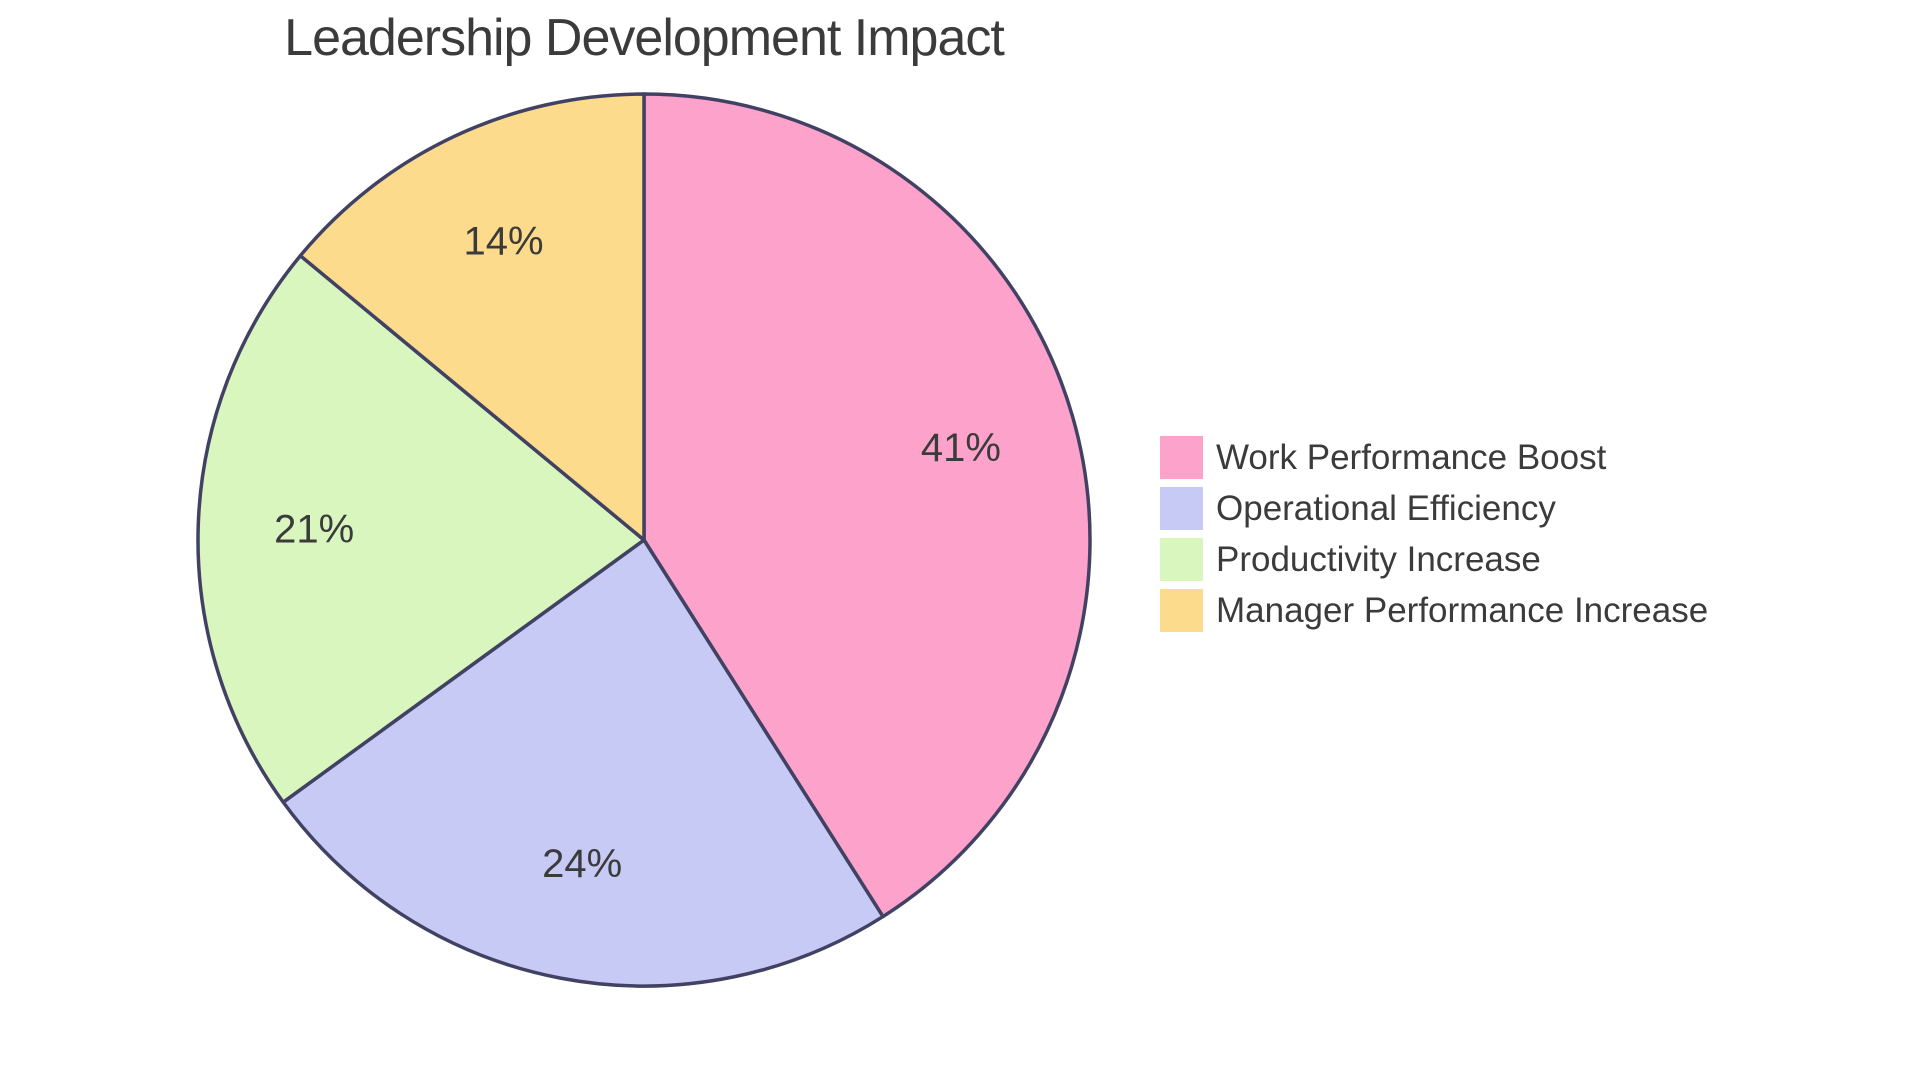  I want to click on legend-item-operational-efficiency: Operational Efficiency, so click(1434, 508).